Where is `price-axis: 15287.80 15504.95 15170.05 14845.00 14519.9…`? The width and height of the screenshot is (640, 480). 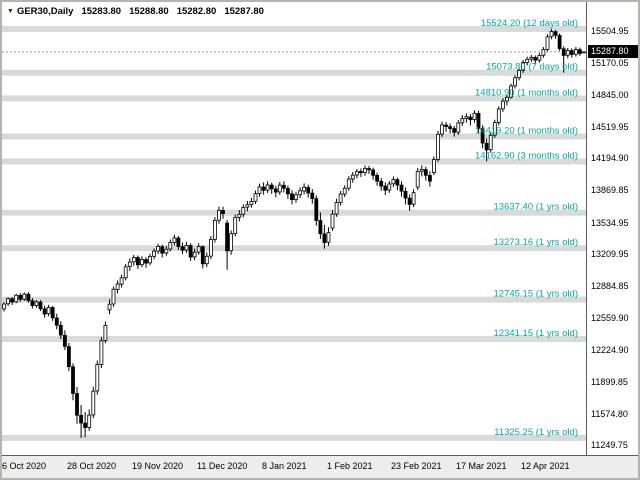 price-axis: 15287.80 15504.95 15170.05 14845.00 14519.9… is located at coordinates (612, 228).